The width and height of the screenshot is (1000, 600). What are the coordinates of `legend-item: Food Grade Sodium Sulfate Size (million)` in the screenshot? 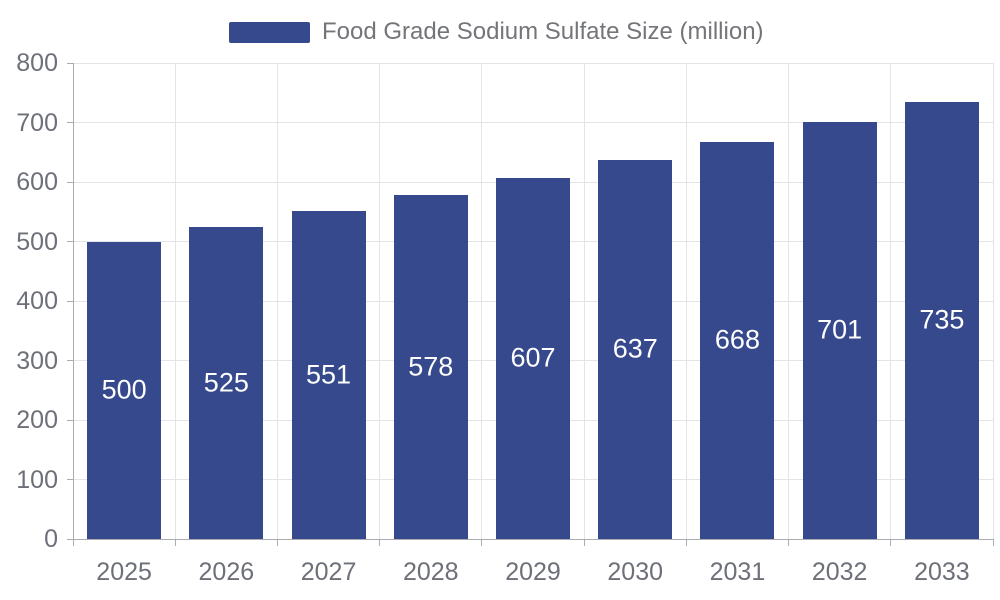 It's located at (496, 32).